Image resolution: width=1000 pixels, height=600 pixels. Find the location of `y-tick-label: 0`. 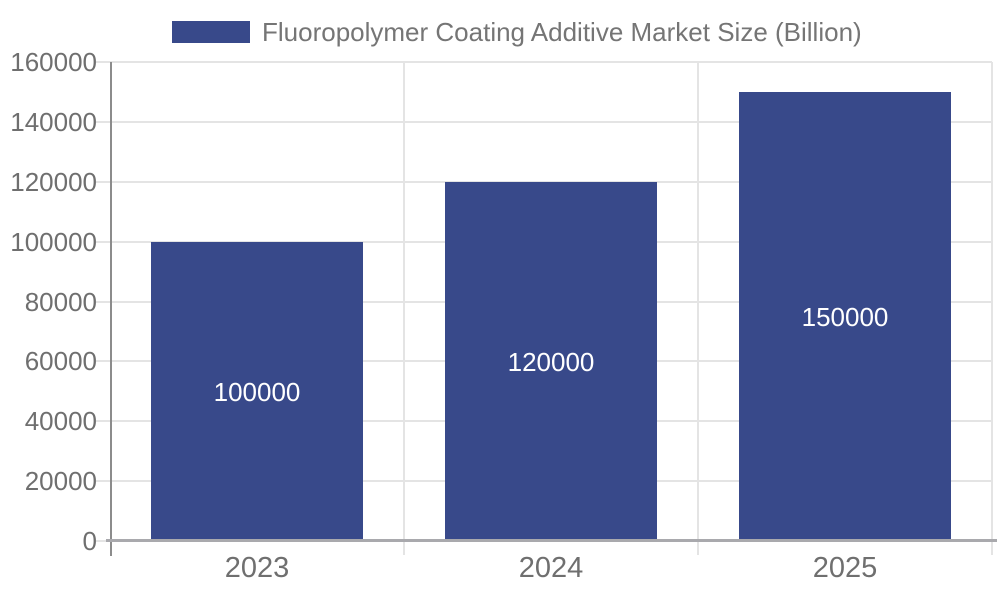

y-tick-label: 0 is located at coordinates (89, 541).